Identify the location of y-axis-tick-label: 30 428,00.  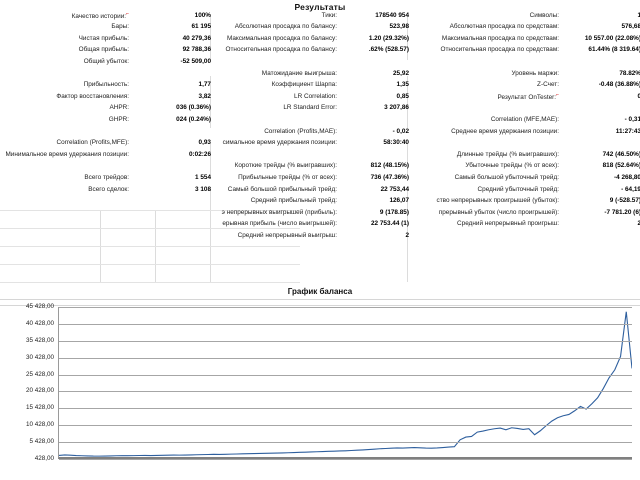
(39, 357).